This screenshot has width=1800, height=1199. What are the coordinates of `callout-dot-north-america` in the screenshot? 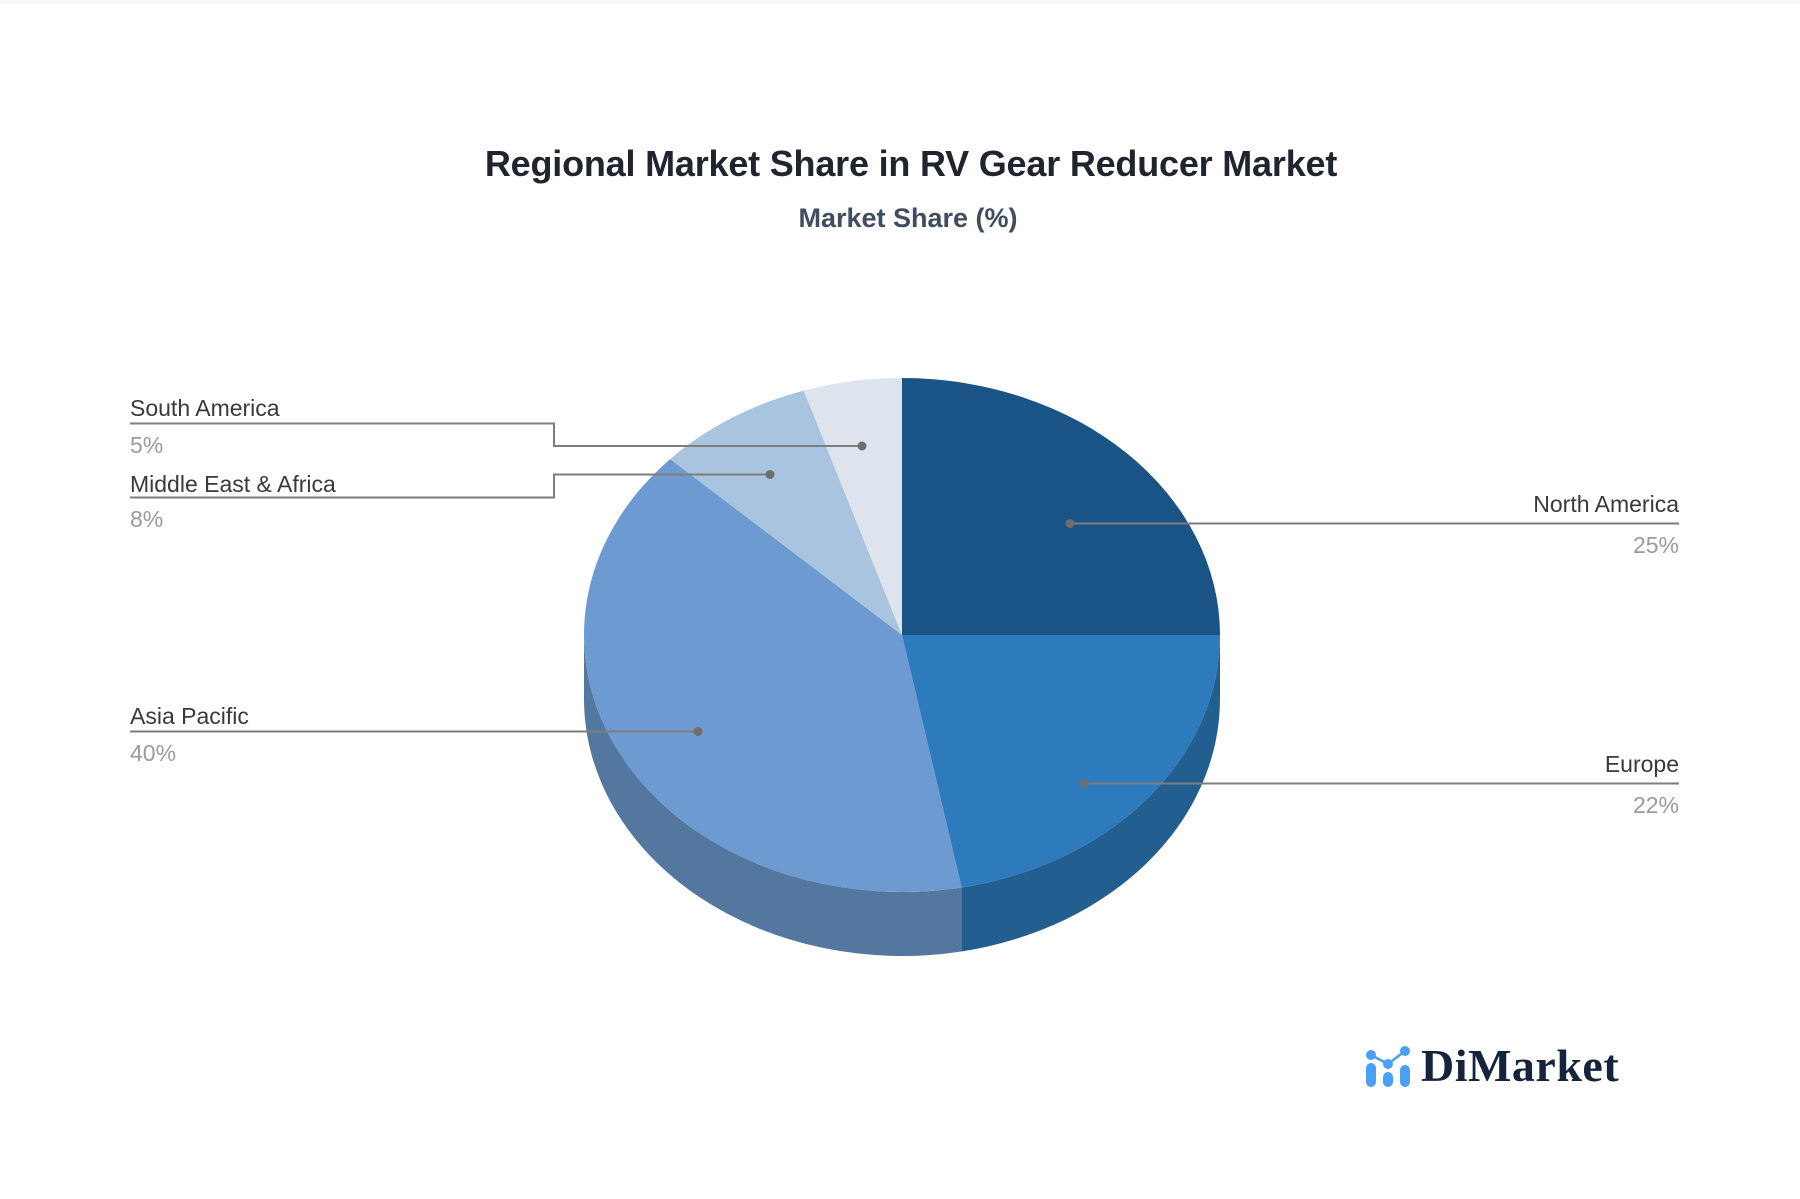 It's located at (1070, 523).